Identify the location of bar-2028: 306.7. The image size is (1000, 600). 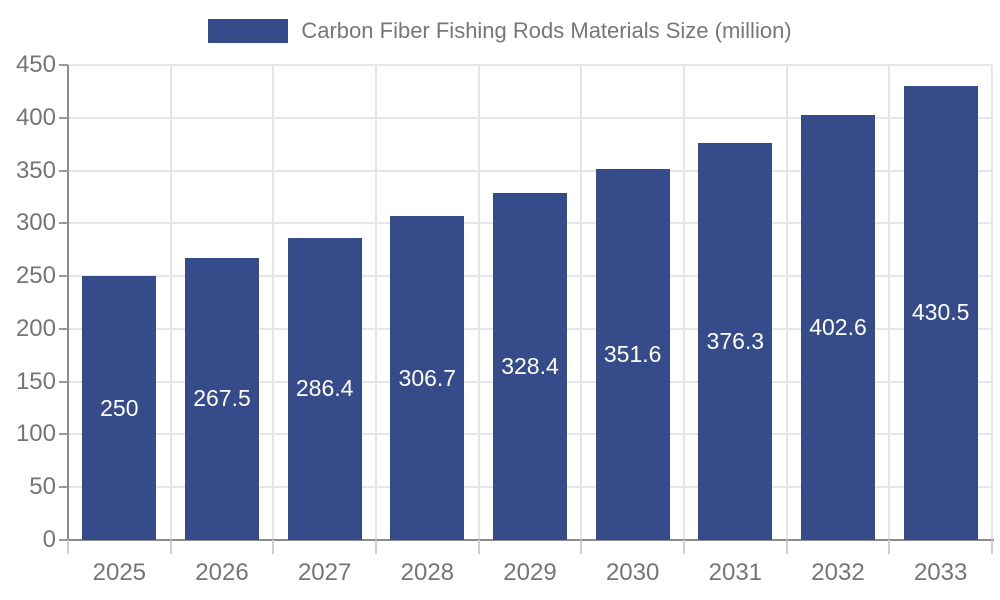
(427, 378).